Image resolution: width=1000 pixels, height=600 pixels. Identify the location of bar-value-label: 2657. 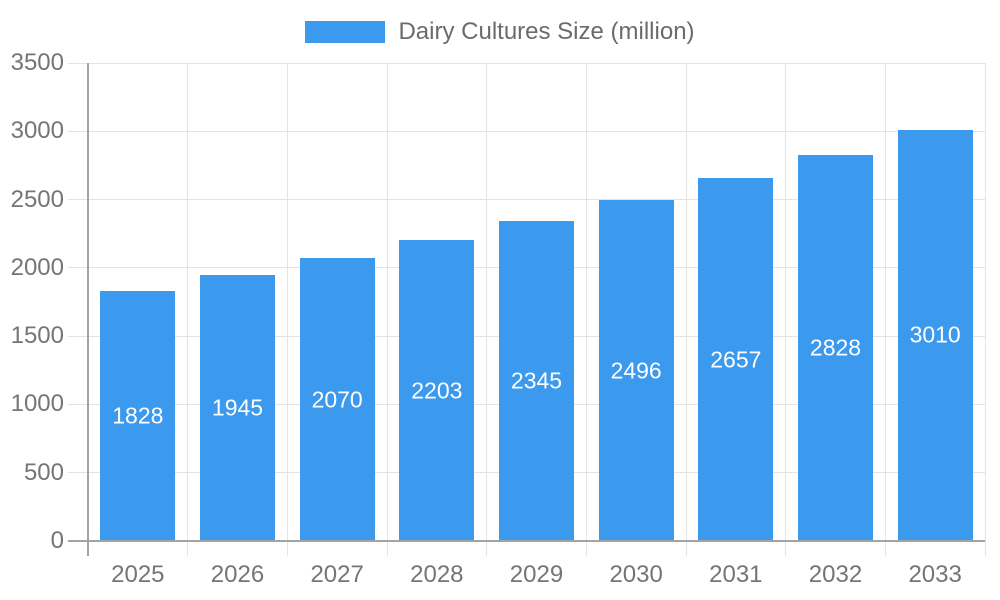
(736, 359).